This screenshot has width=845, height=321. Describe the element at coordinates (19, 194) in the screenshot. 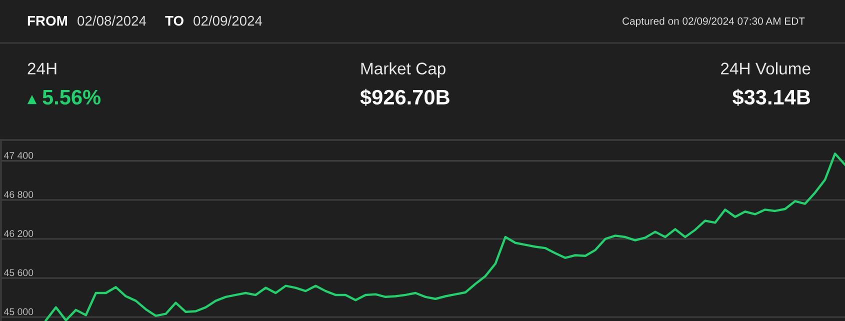

I see `y-tick-label: 46 800` at that location.